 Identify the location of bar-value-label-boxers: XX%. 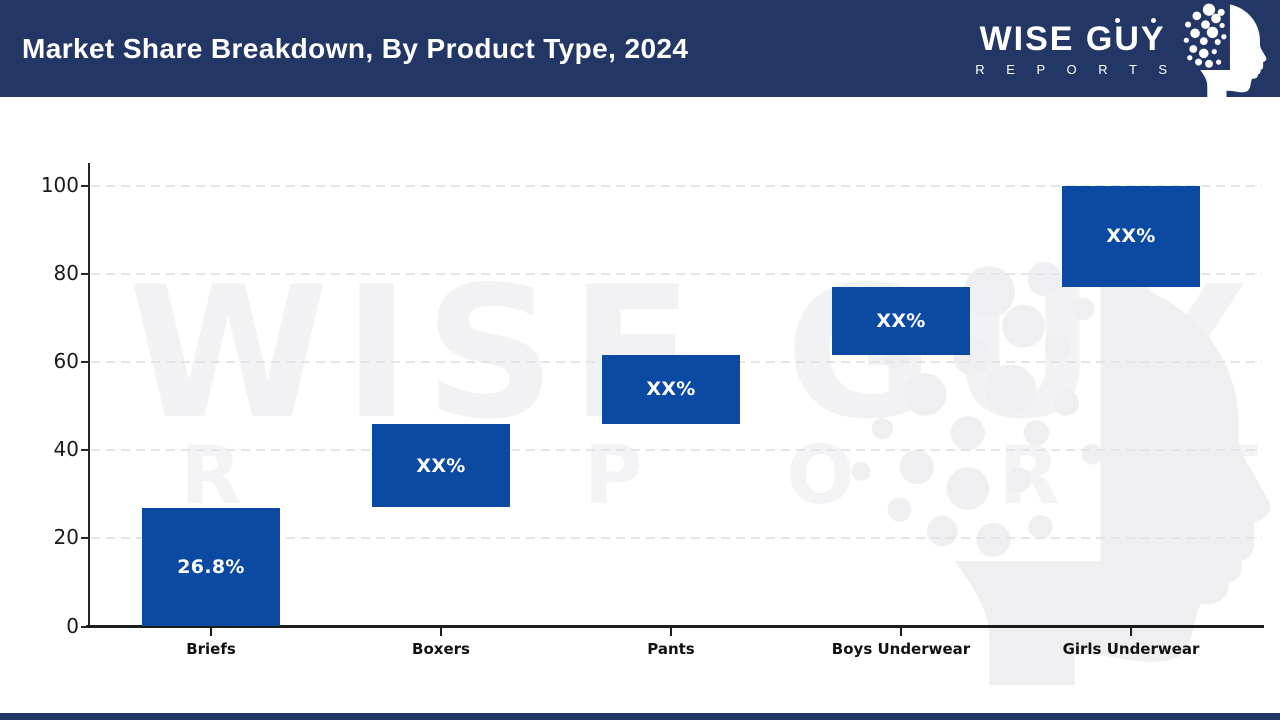
(441, 465).